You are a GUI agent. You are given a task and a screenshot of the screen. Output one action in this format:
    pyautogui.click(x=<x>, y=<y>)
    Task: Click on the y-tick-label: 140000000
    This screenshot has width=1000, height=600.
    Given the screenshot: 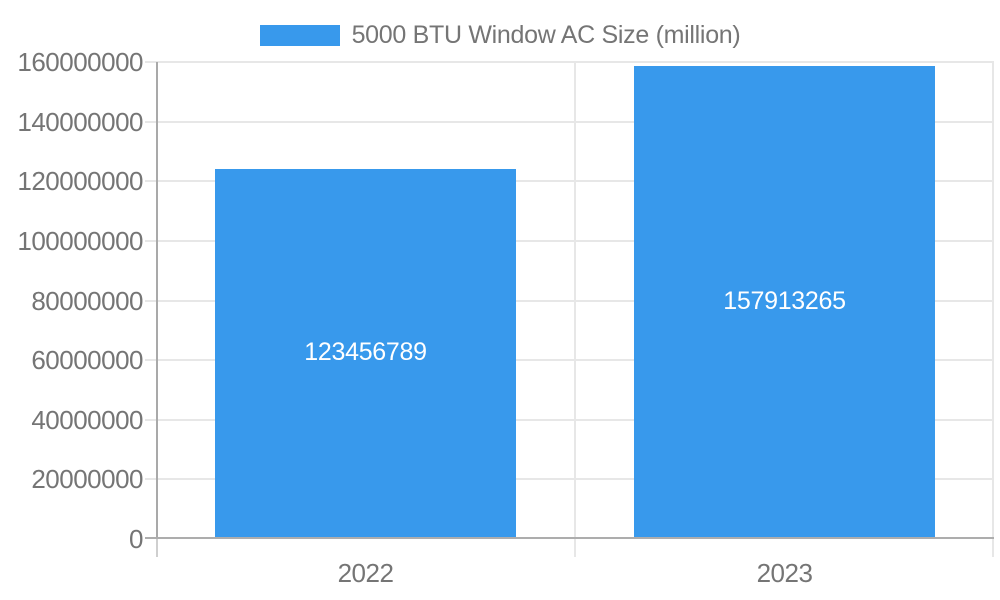 What is the action you would take?
    pyautogui.click(x=80, y=121)
    